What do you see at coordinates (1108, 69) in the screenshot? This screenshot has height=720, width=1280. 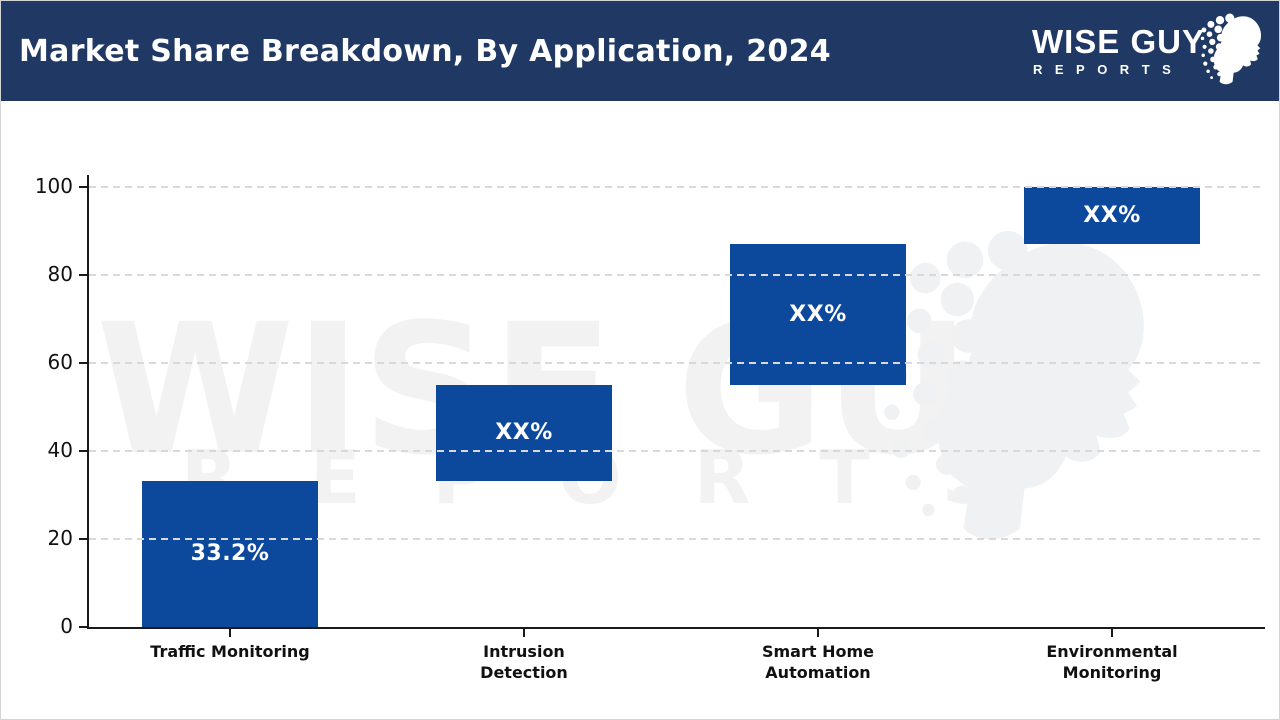 I see `logo-tagline: REPORTS` at bounding box center [1108, 69].